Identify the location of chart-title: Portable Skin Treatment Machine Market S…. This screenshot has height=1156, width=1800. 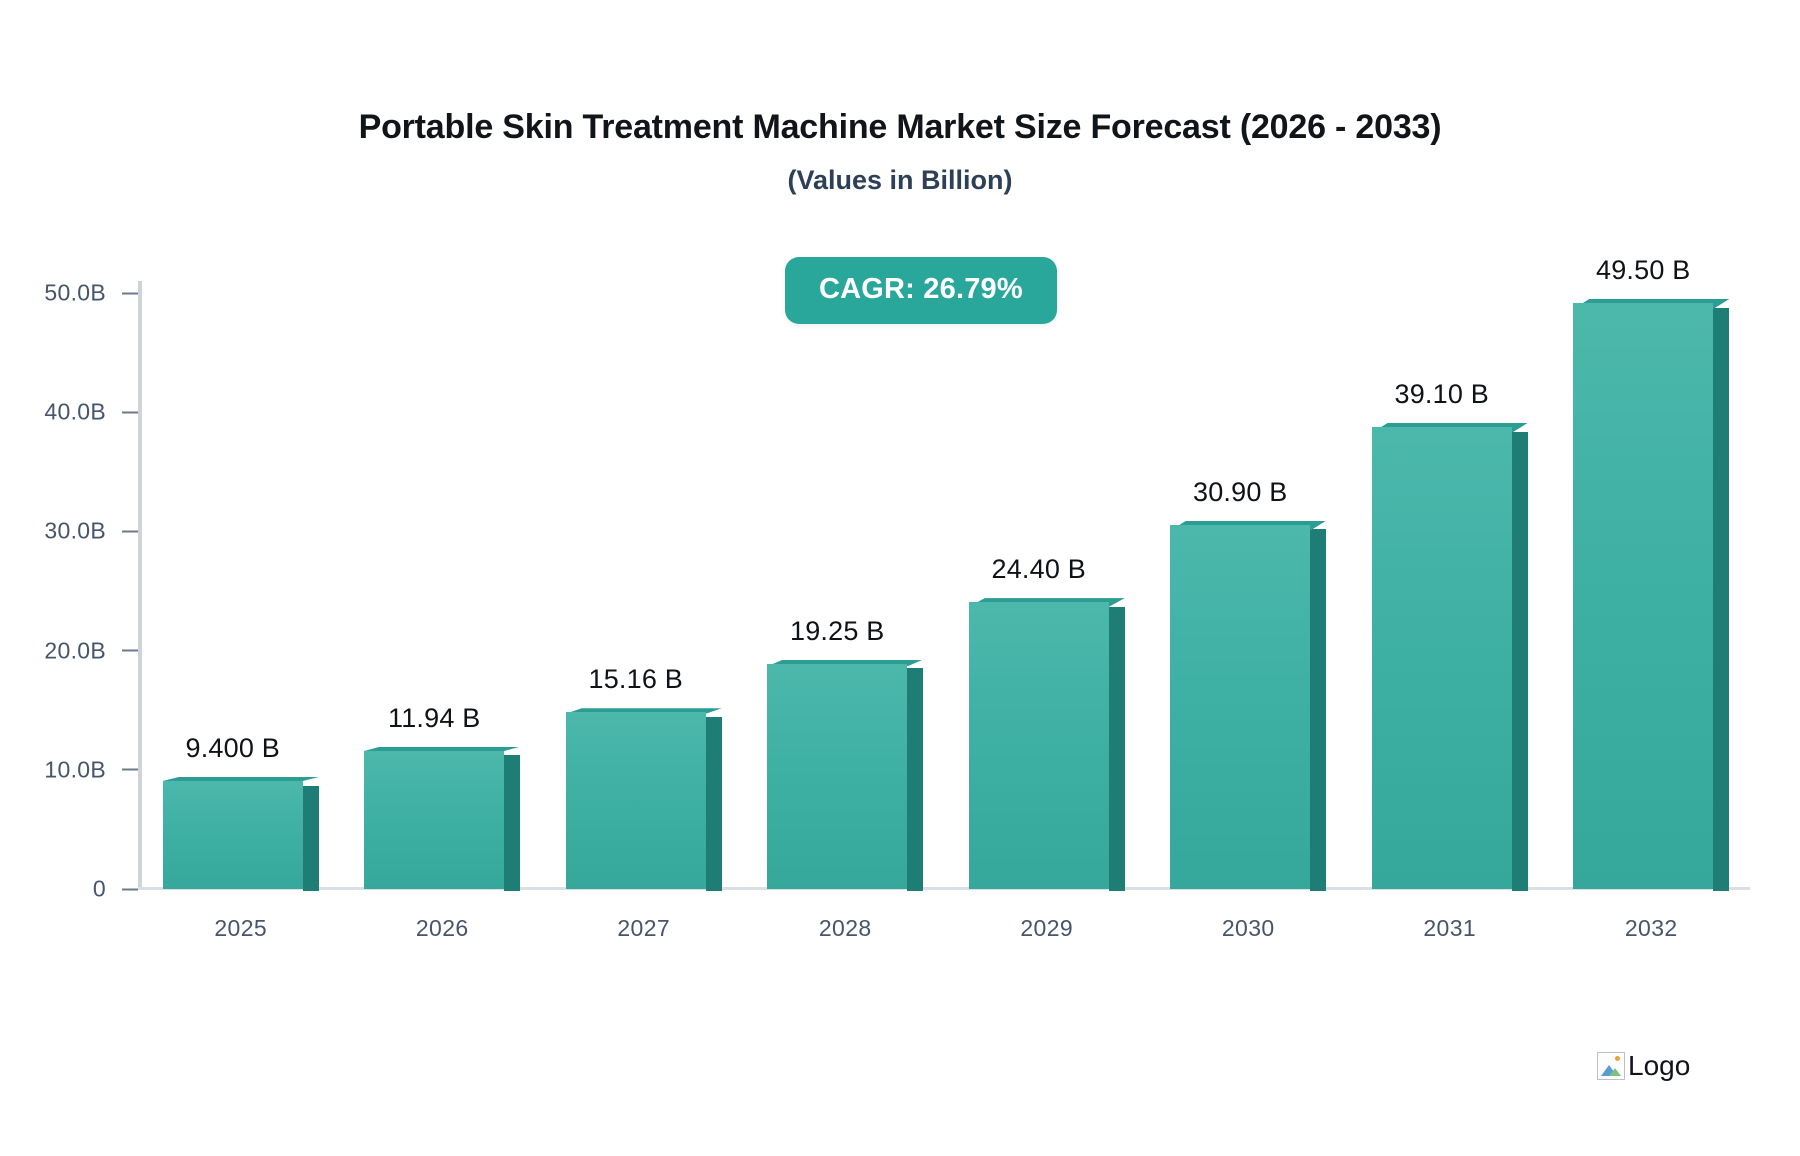
(900, 127).